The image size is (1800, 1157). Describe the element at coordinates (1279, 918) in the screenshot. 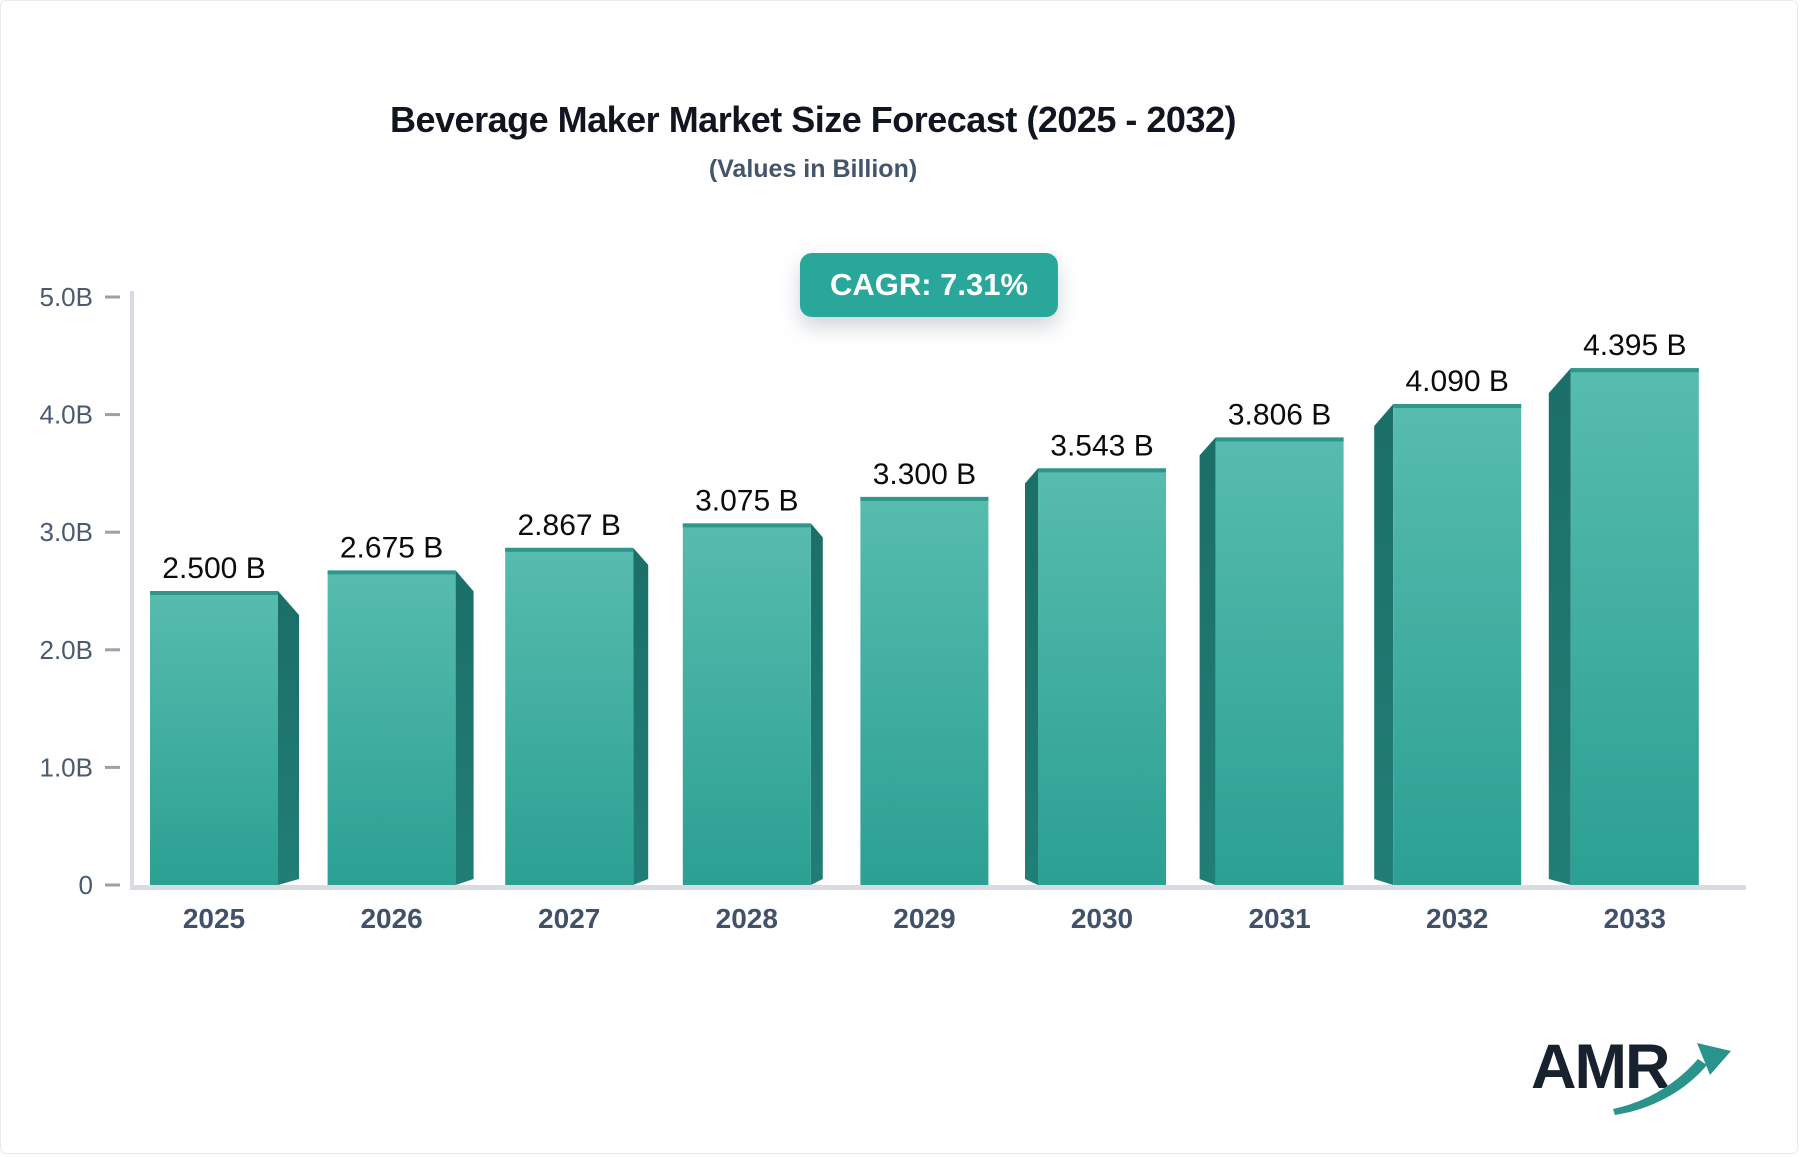

I see `x-tick-label: 2031` at that location.